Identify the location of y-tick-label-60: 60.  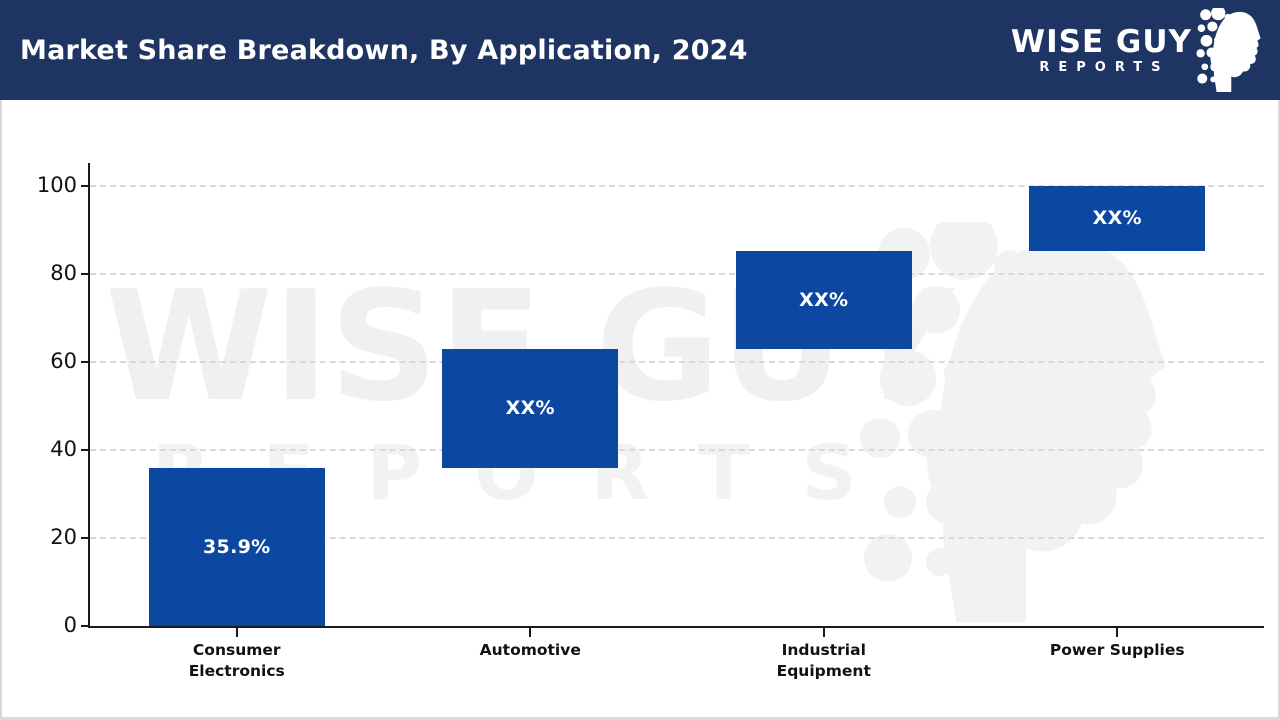
(63, 361).